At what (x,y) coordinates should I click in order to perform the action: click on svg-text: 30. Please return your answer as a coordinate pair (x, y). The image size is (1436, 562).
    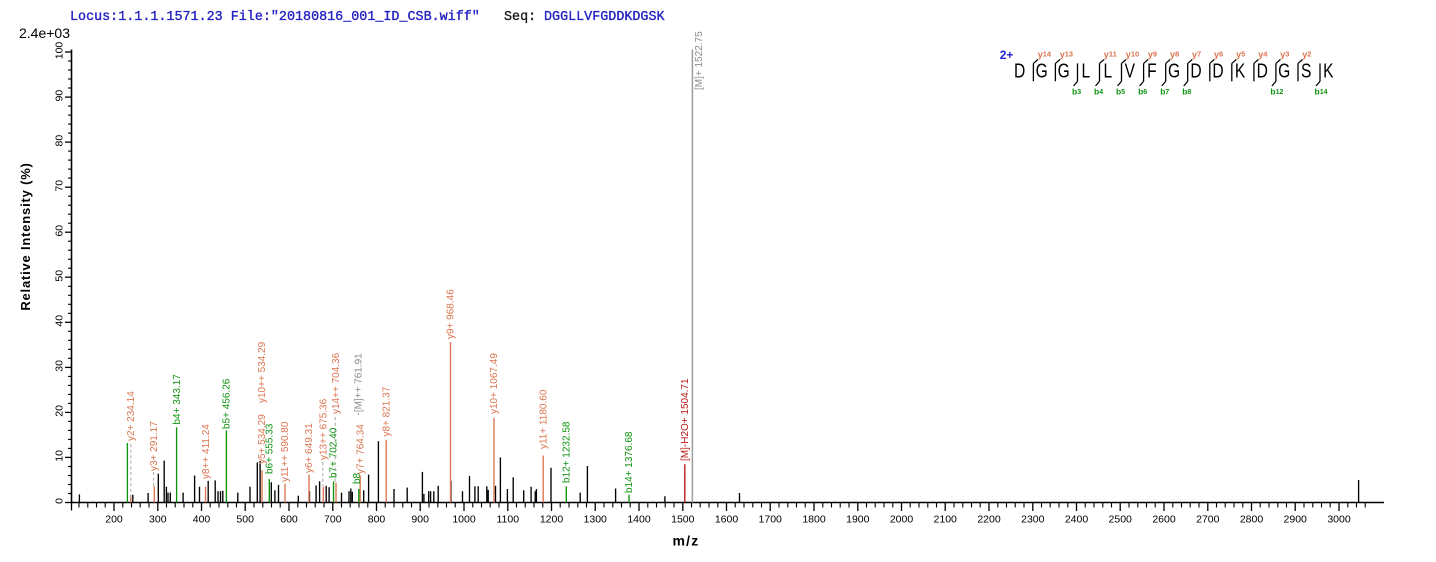
    Looking at the image, I should click on (60, 366).